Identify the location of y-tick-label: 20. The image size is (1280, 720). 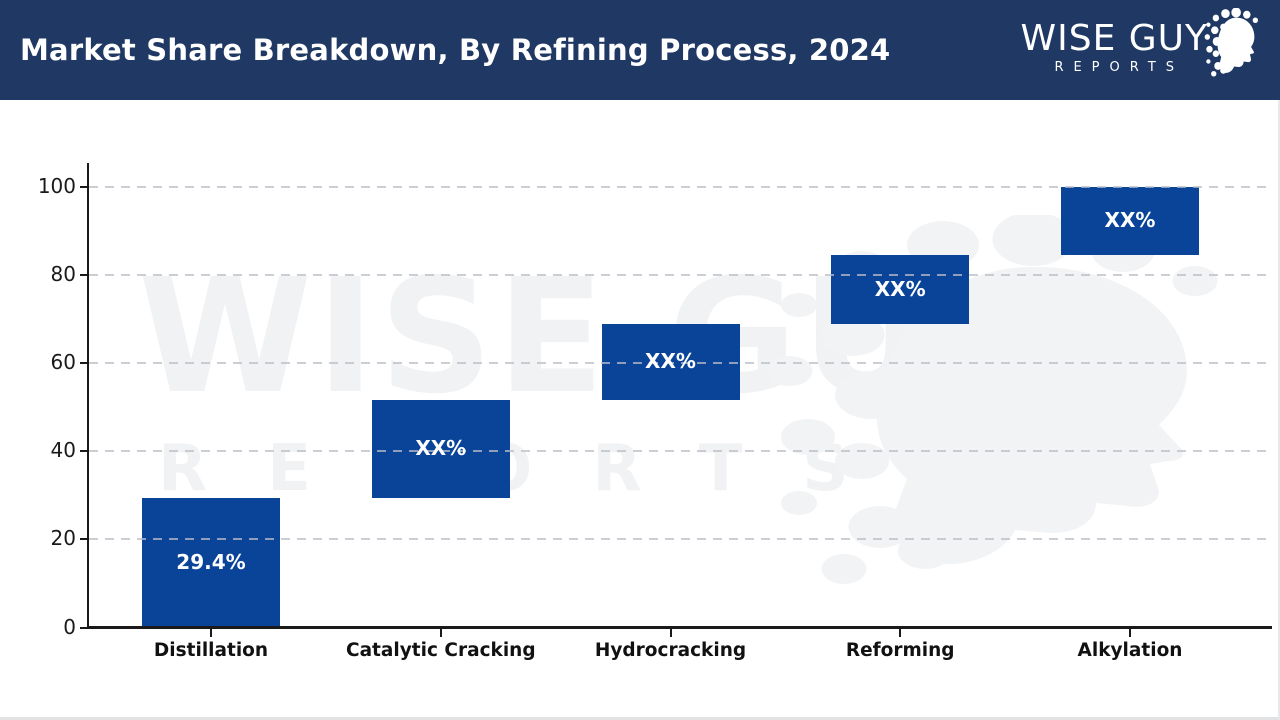
(63, 538).